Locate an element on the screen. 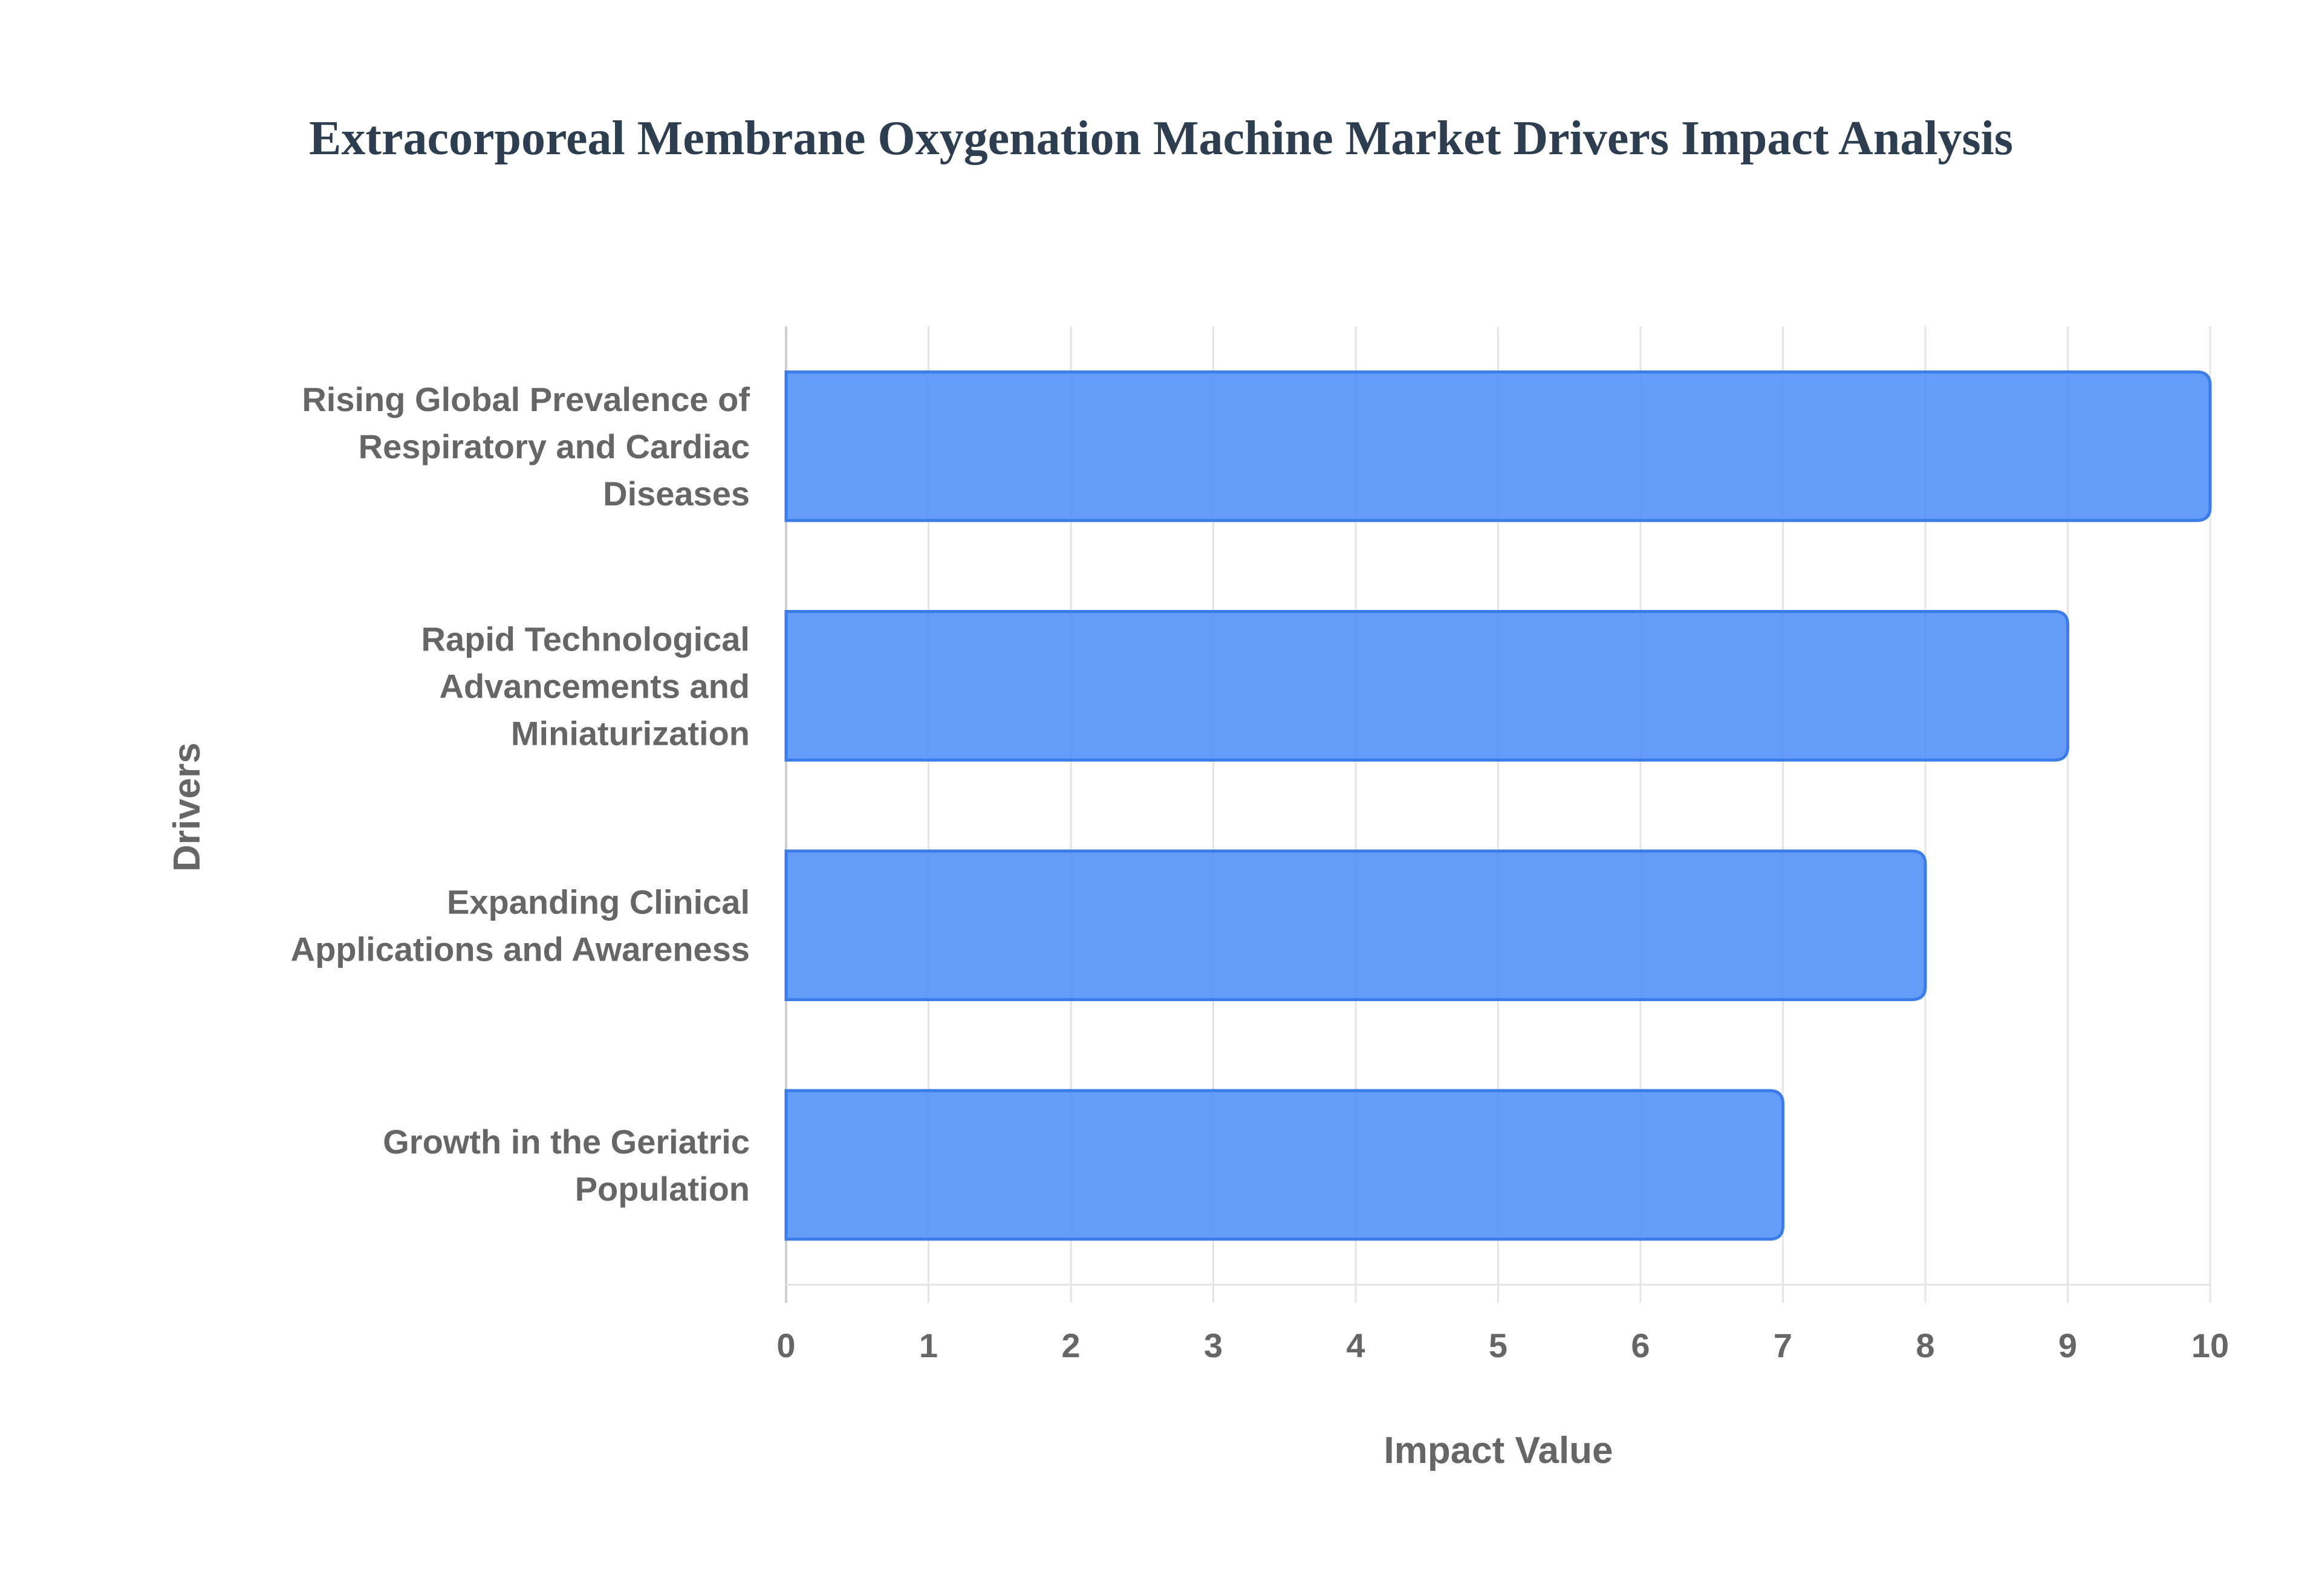 The height and width of the screenshot is (1596, 2322). x-tick-labels: 0 1 2 3 4 5 6 7 8 9 10 is located at coordinates (1502, 1345).